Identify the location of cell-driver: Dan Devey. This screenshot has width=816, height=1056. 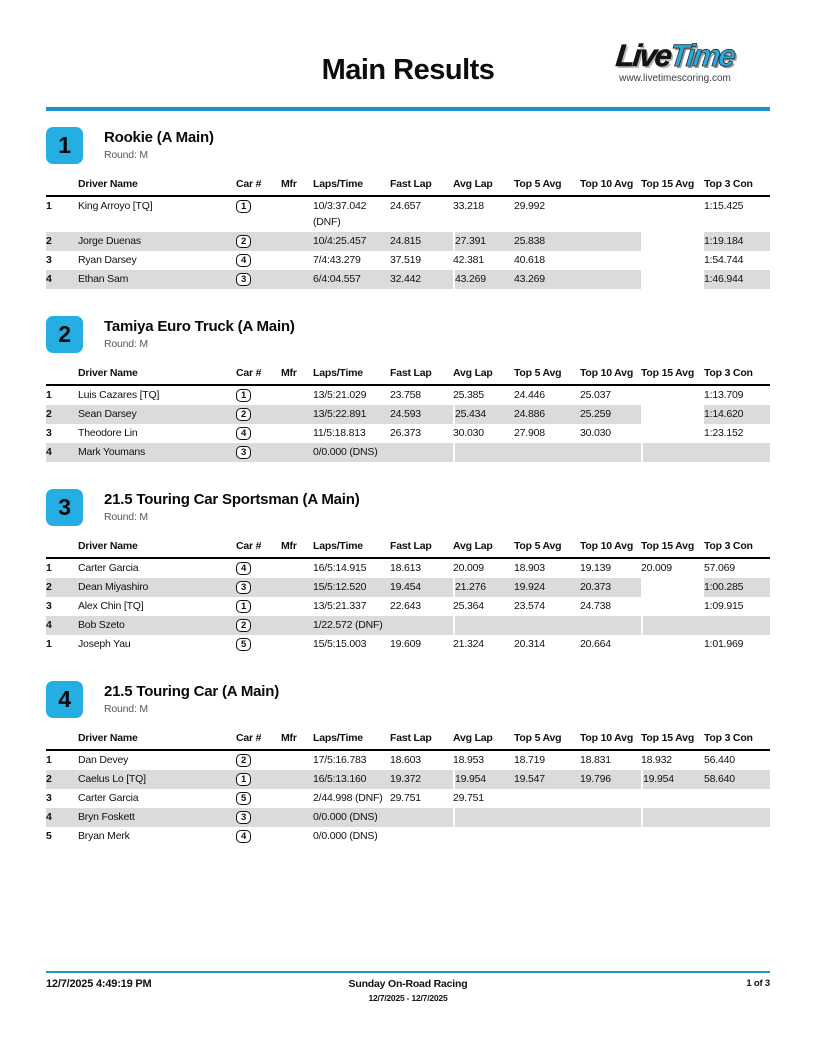
(103, 760).